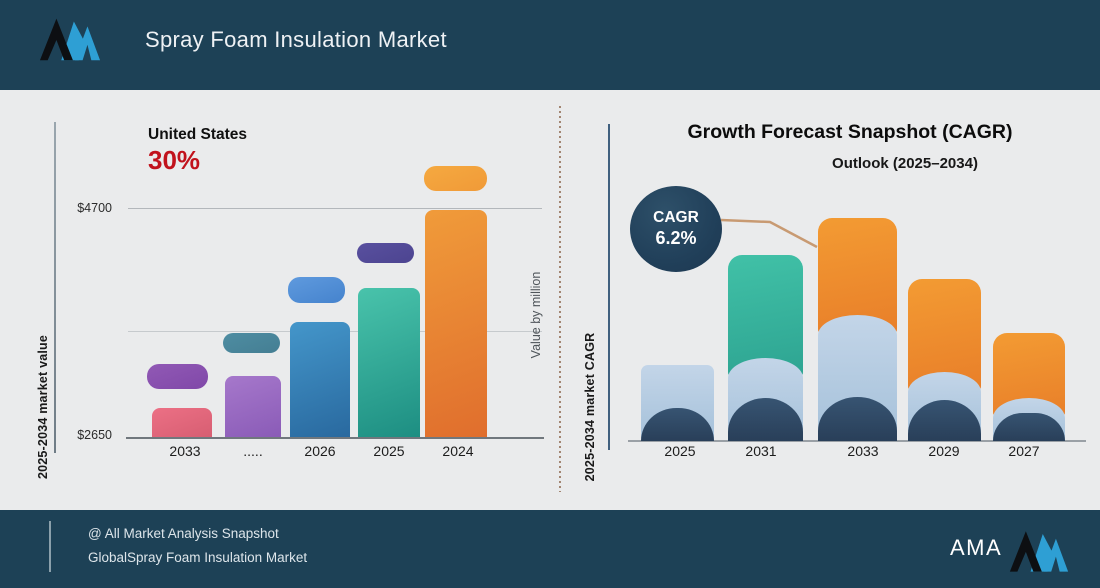  Describe the element at coordinates (458, 451) in the screenshot. I see `left-tick-label: 2024` at that location.